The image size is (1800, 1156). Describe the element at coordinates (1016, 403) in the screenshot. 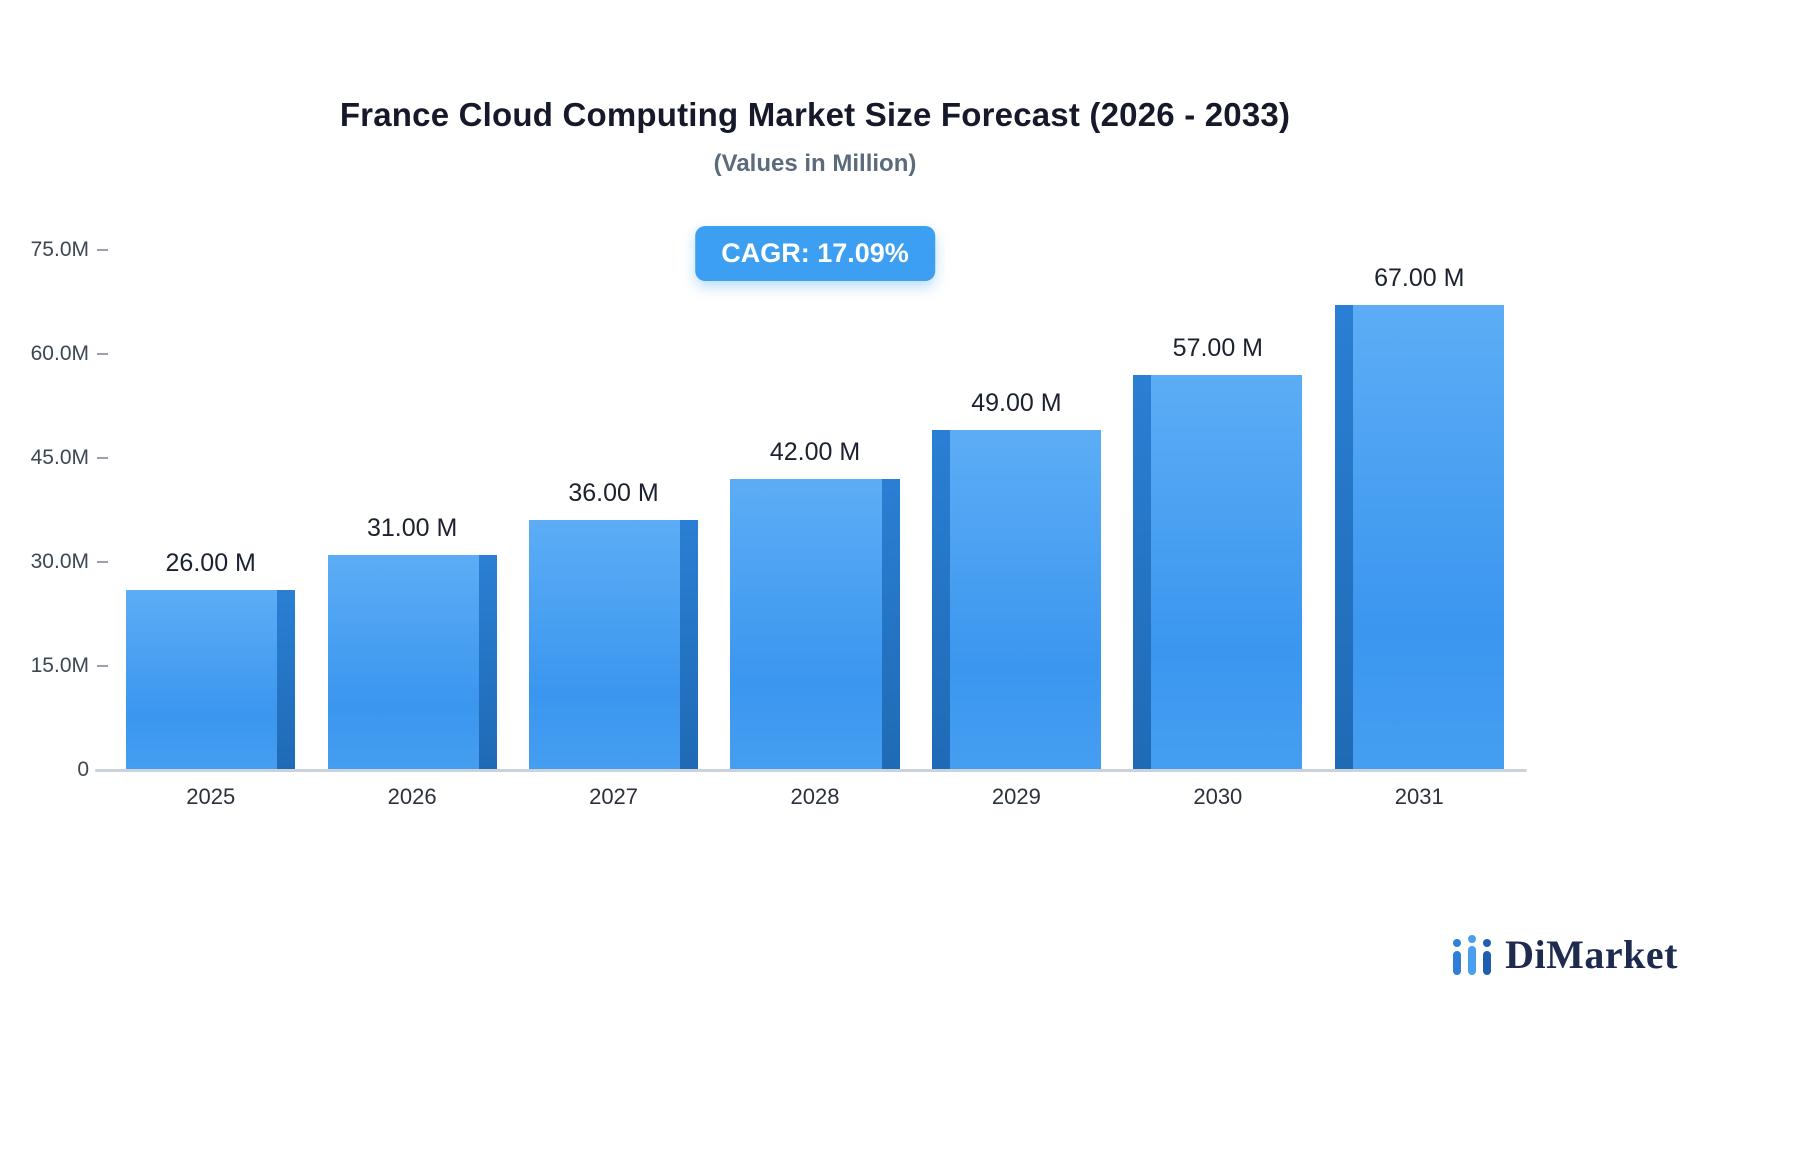

I see `bar-value-label: 49.00 M` at that location.